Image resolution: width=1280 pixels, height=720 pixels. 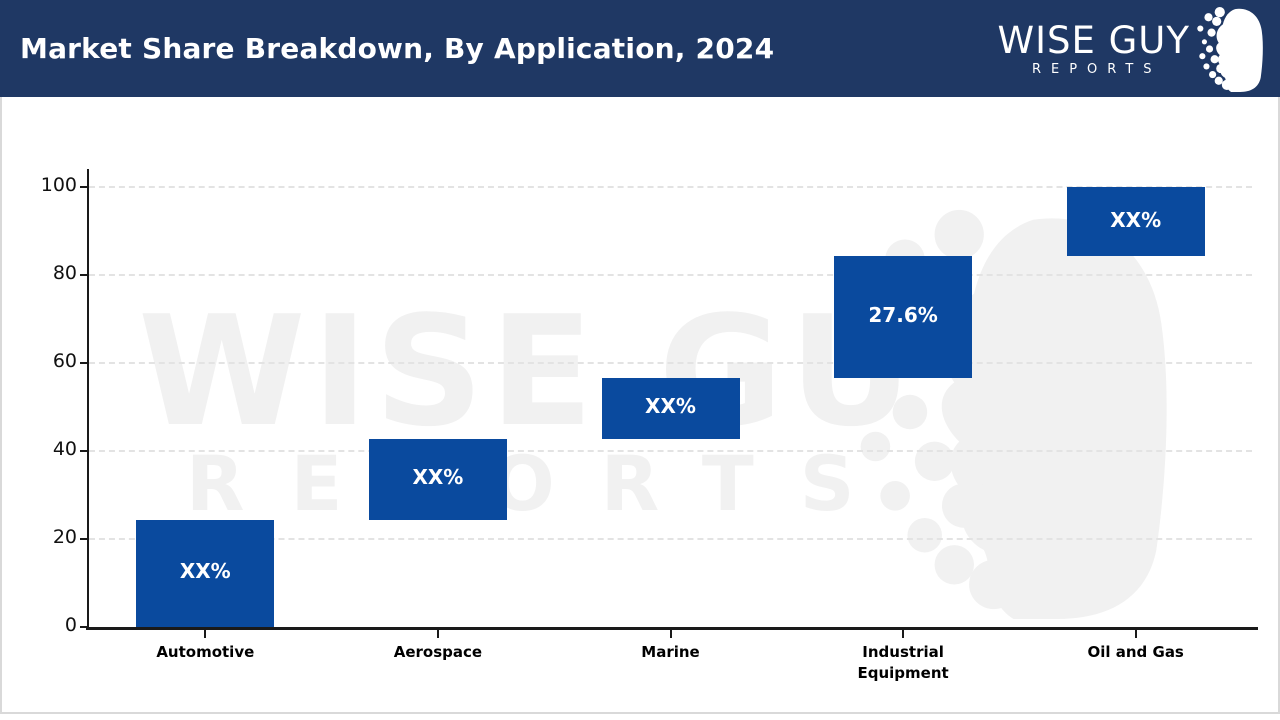 What do you see at coordinates (88, 399) in the screenshot?
I see `y-axis` at bounding box center [88, 399].